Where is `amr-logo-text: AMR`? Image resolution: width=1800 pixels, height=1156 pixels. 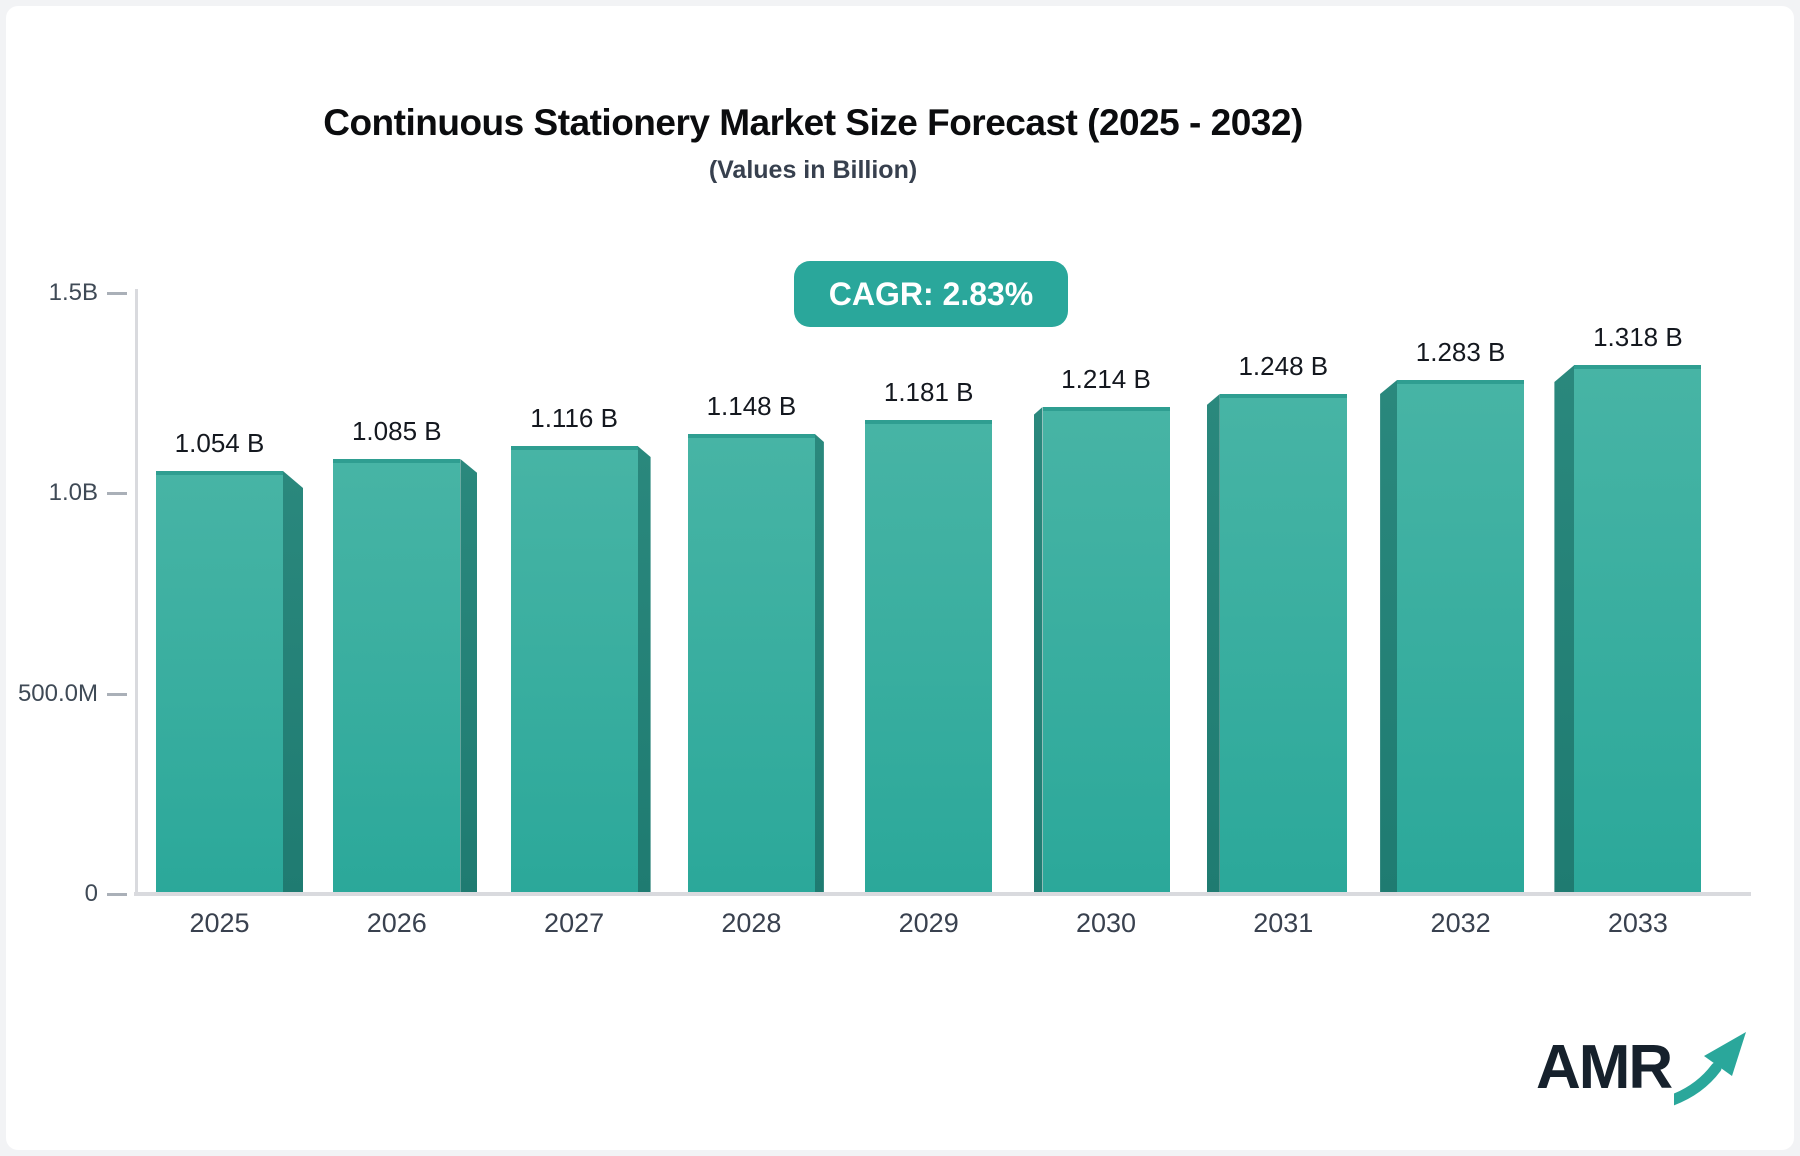 amr-logo-text: AMR is located at coordinates (1604, 1067).